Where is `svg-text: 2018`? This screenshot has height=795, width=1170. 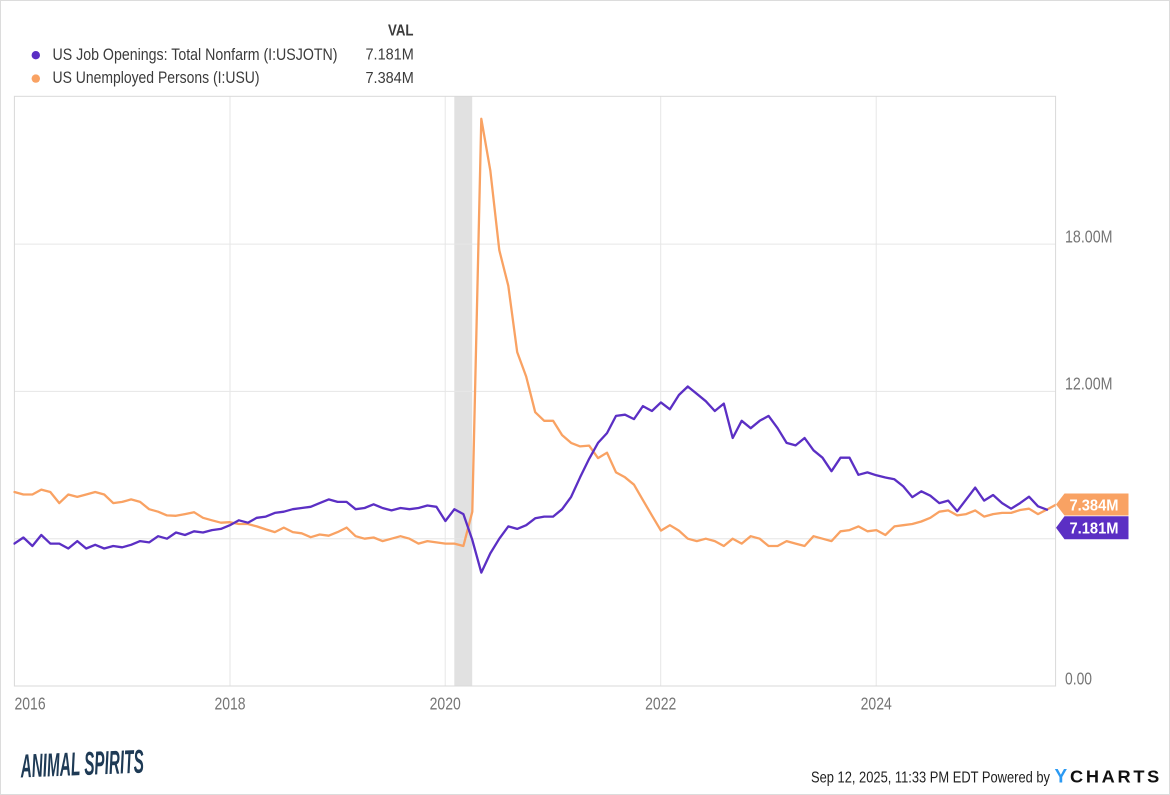 svg-text: 2018 is located at coordinates (229, 704).